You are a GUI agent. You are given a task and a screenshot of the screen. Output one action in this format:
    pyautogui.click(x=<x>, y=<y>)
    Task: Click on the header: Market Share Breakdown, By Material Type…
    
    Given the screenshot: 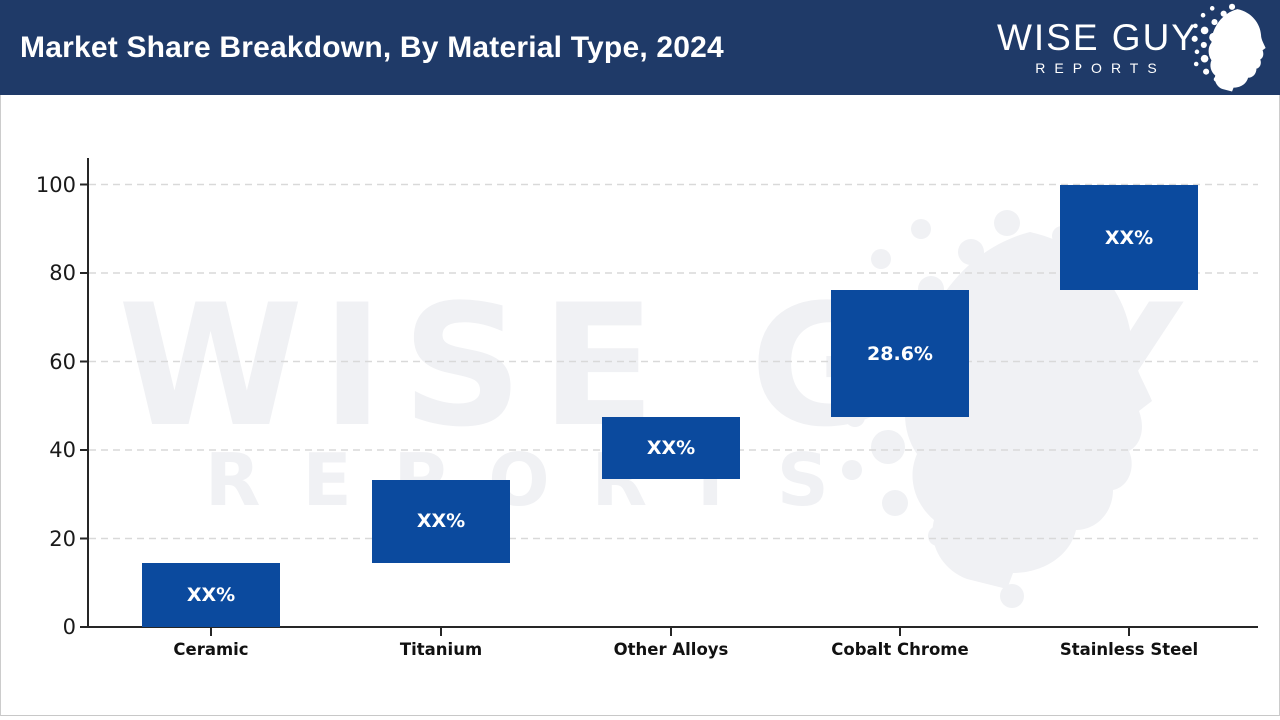 What is the action you would take?
    pyautogui.click(x=640, y=47)
    